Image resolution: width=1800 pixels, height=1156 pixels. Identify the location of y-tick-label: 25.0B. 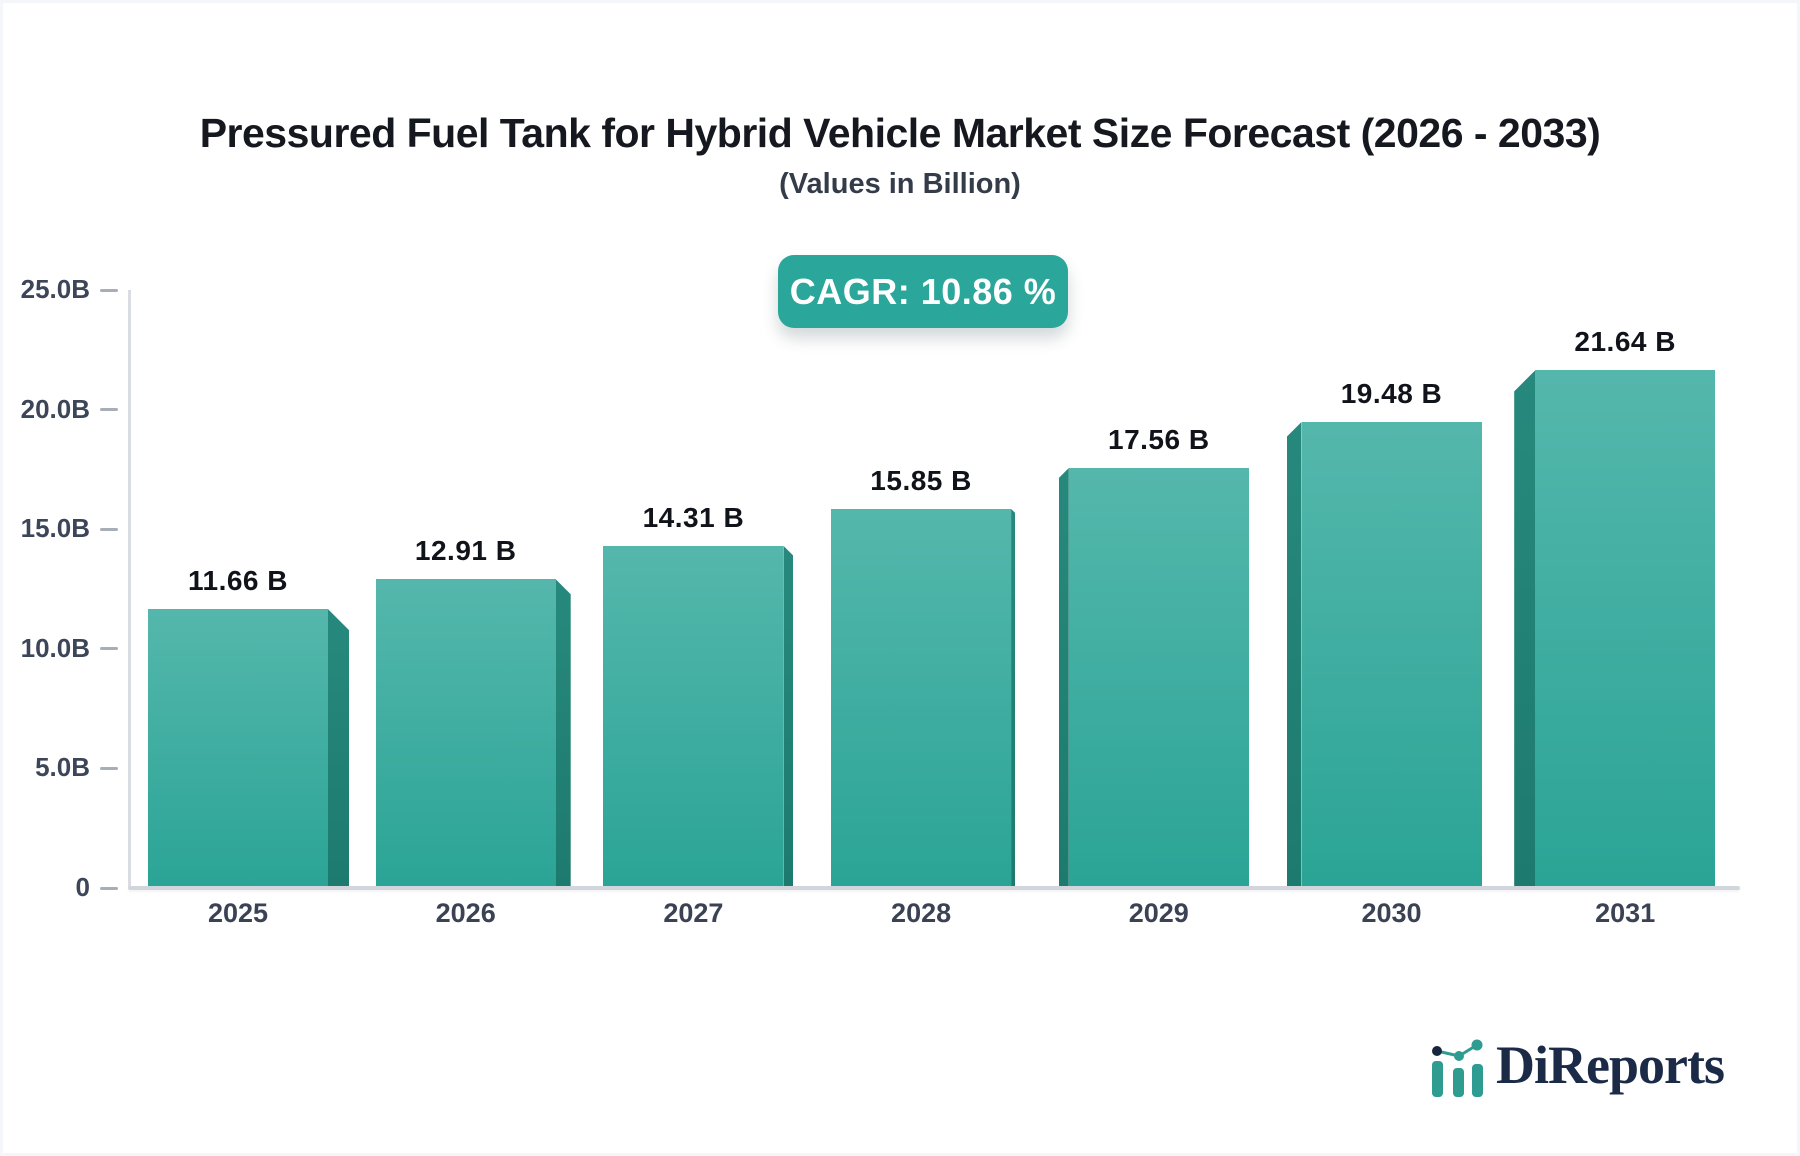
(55, 289).